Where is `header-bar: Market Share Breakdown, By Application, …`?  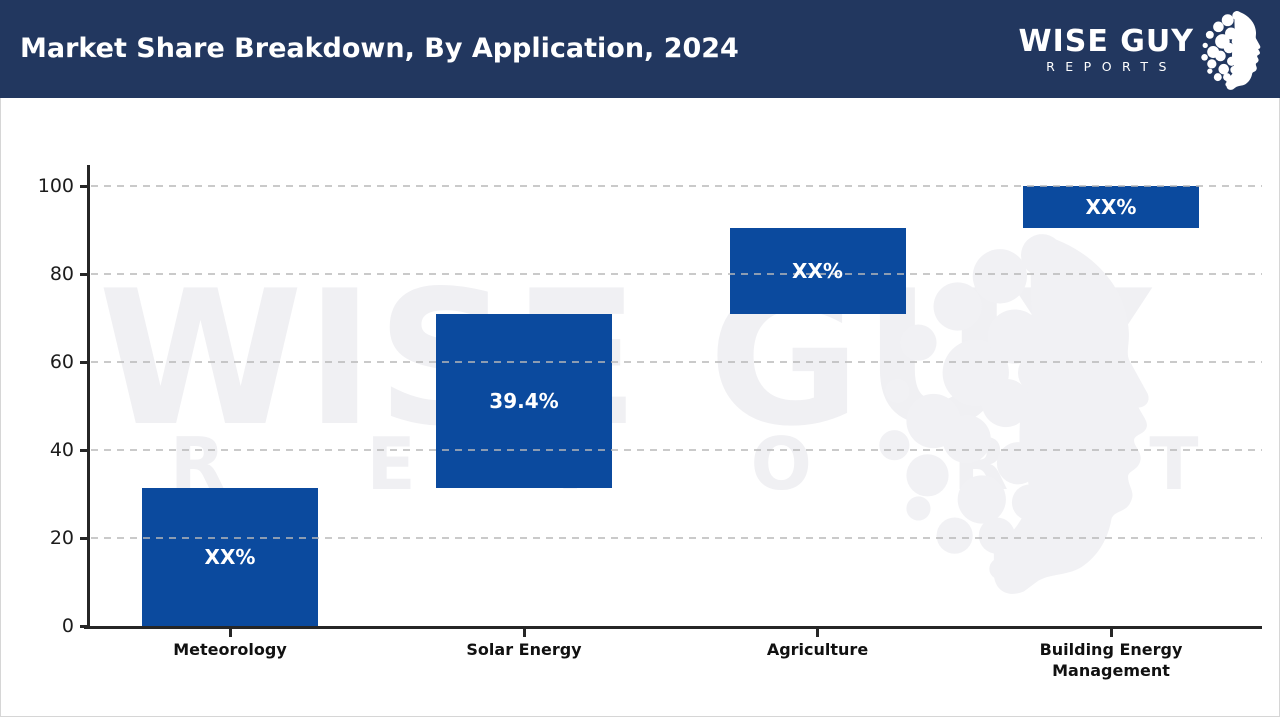 header-bar: Market Share Breakdown, By Application, … is located at coordinates (640, 49).